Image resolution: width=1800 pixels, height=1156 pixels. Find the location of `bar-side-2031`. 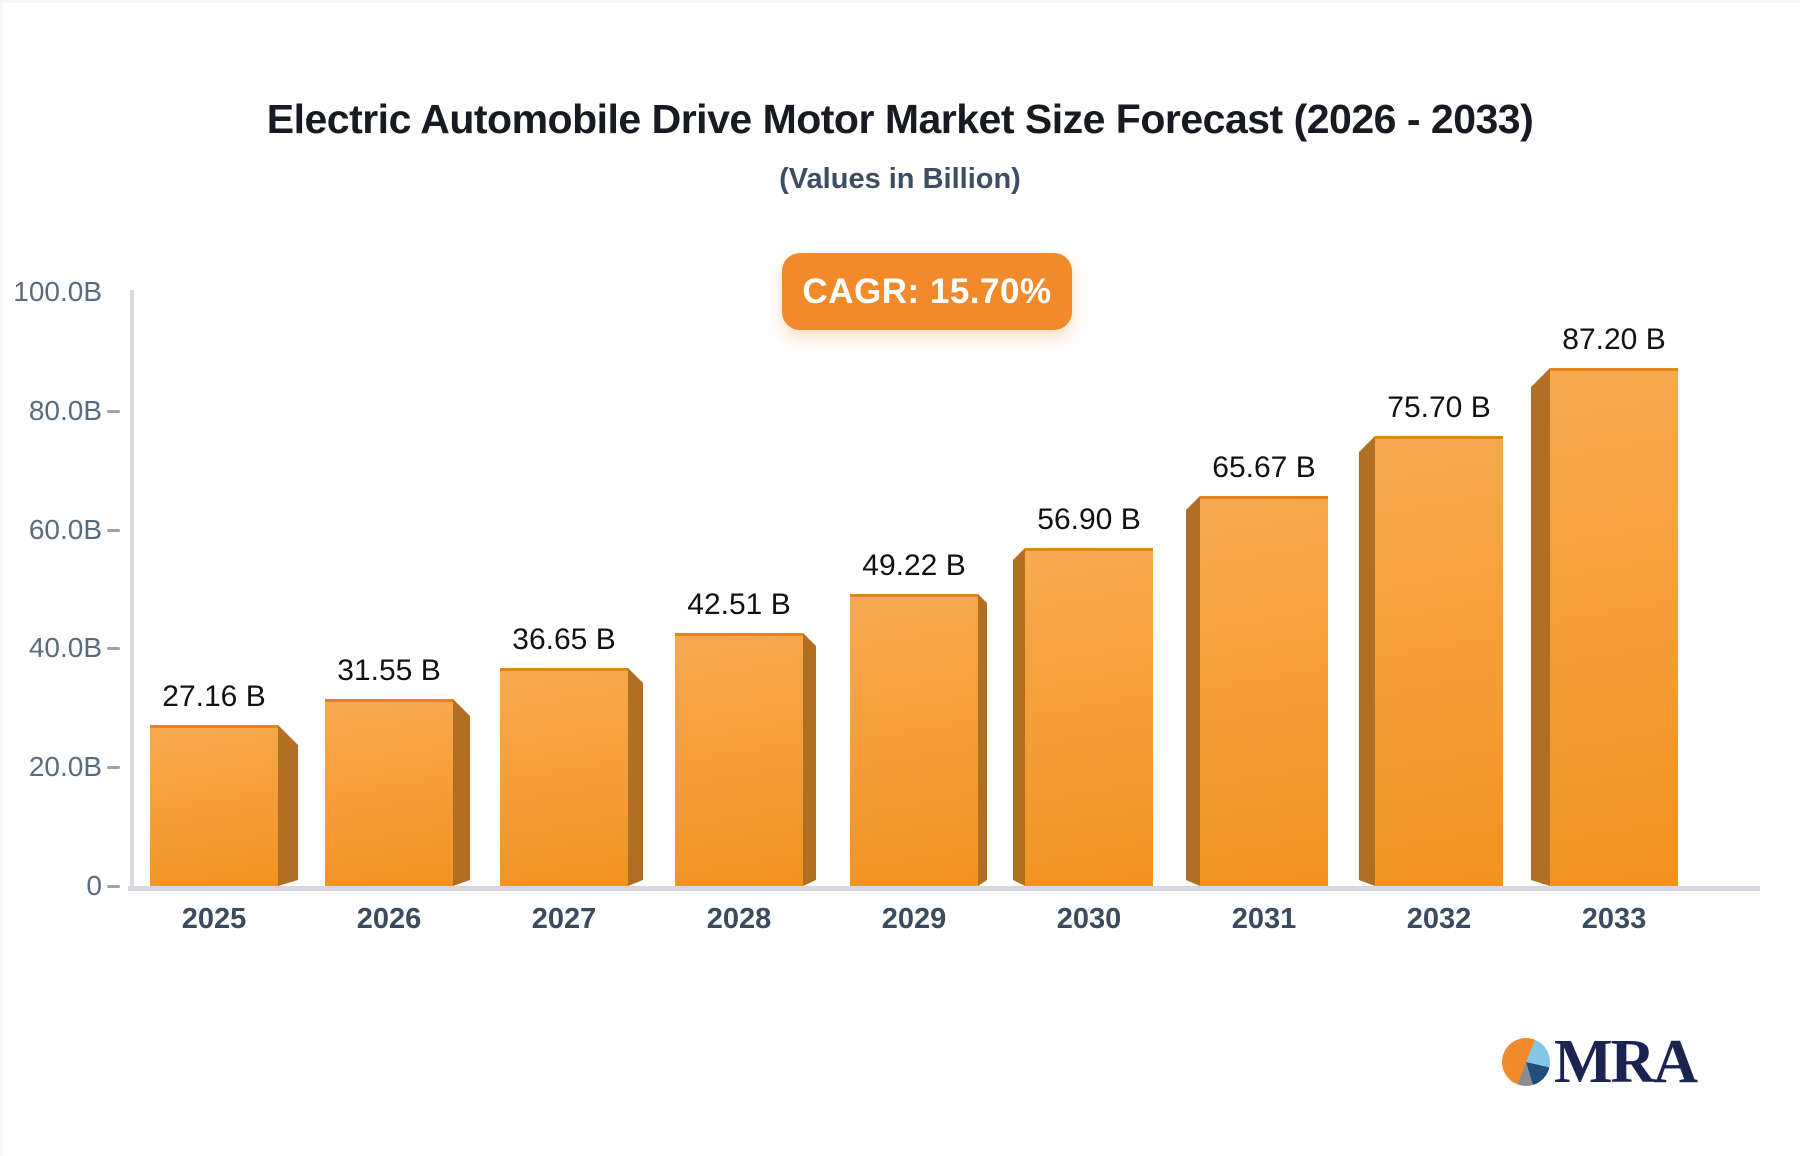

bar-side-2031 is located at coordinates (1193, 691).